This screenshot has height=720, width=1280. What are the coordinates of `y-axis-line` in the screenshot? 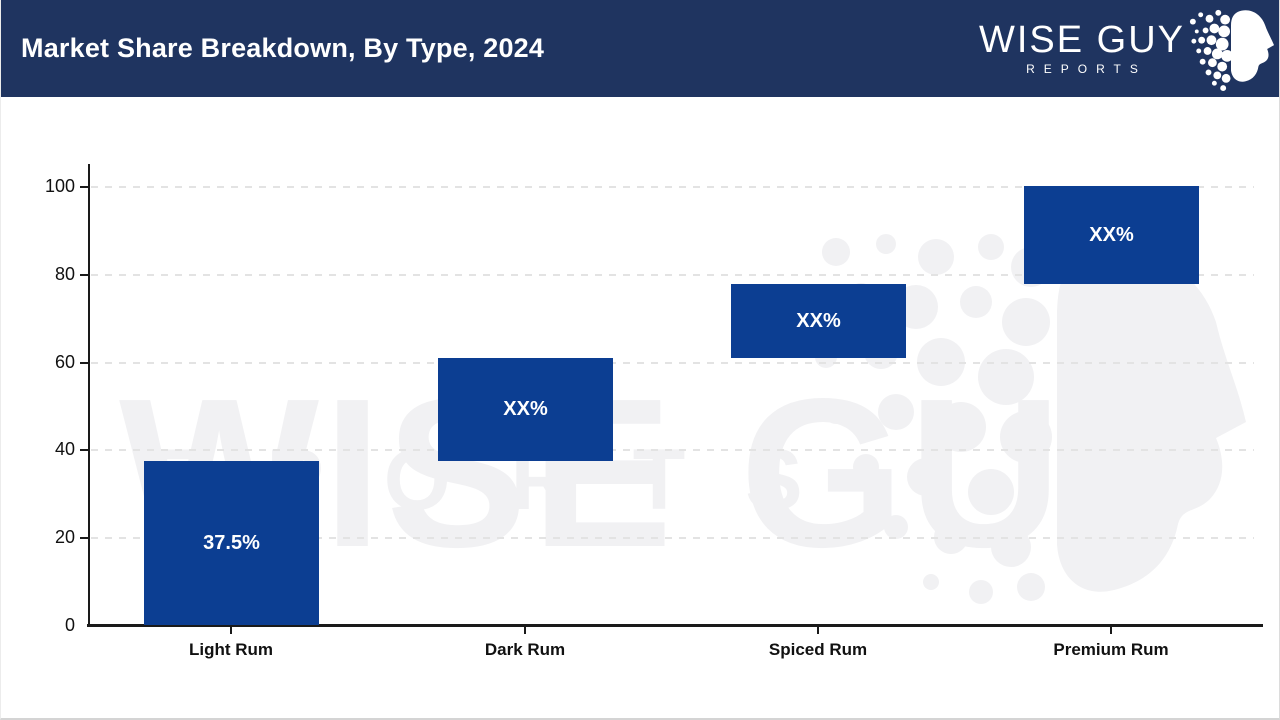 It's located at (89, 394).